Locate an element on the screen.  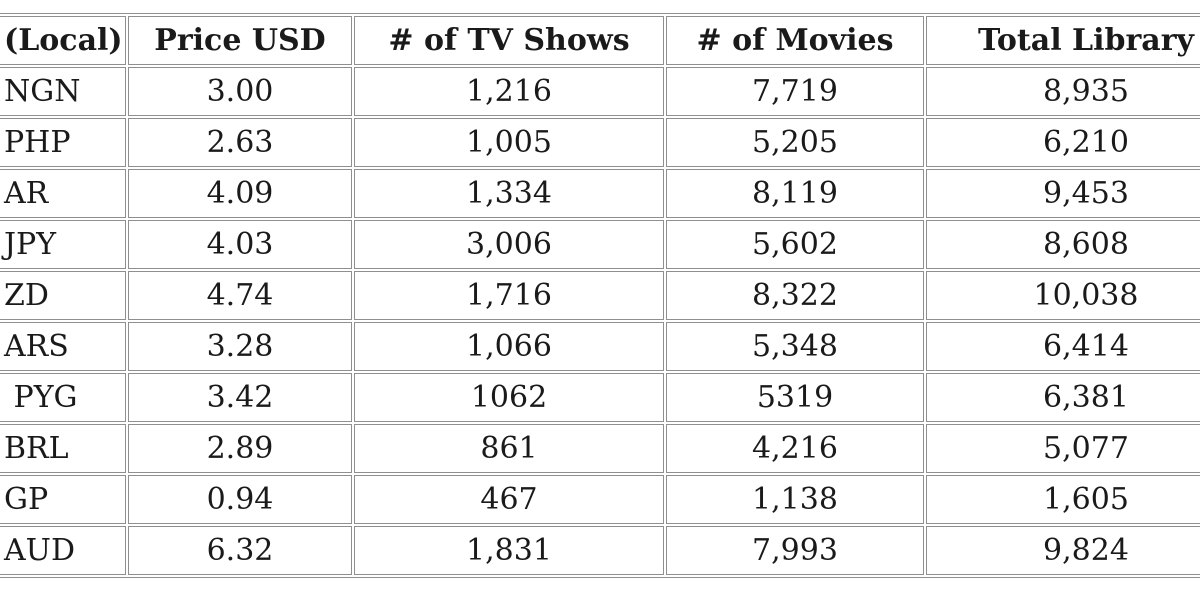
row-label-cell: BRL is located at coordinates (63, 448).